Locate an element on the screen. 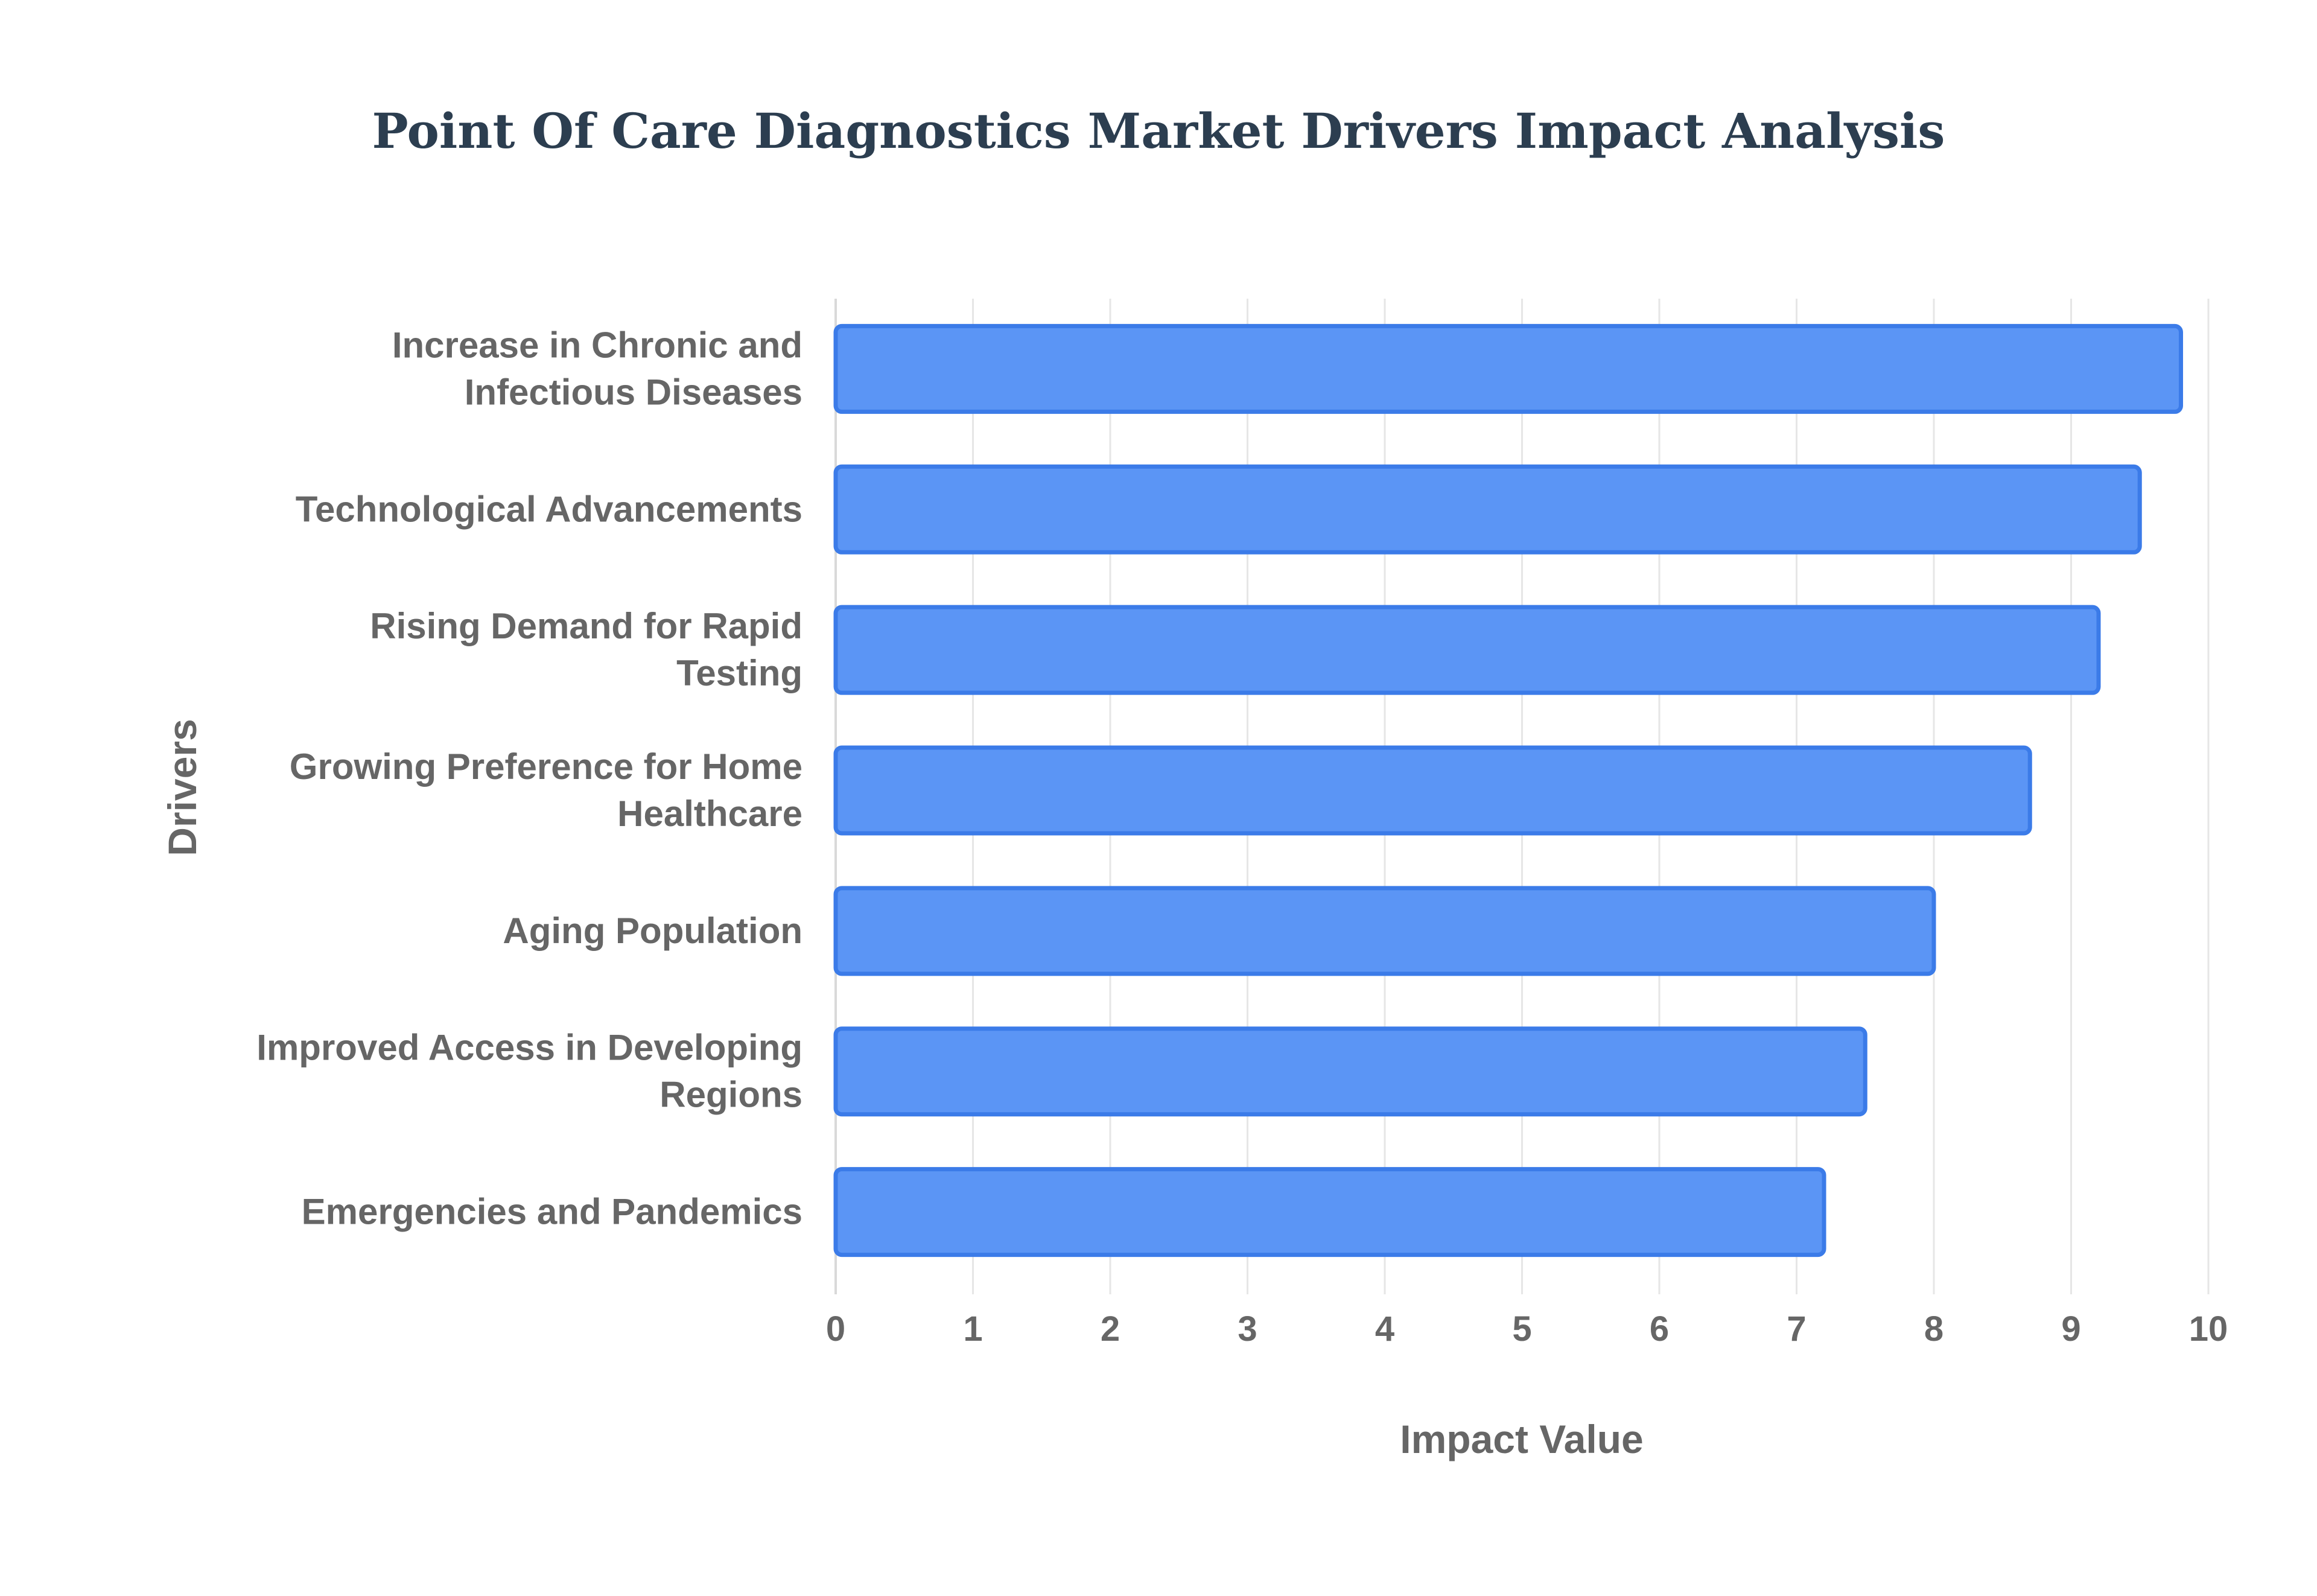 The width and height of the screenshot is (2317, 1596). category-label-line: Technological Advancements is located at coordinates (549, 509).